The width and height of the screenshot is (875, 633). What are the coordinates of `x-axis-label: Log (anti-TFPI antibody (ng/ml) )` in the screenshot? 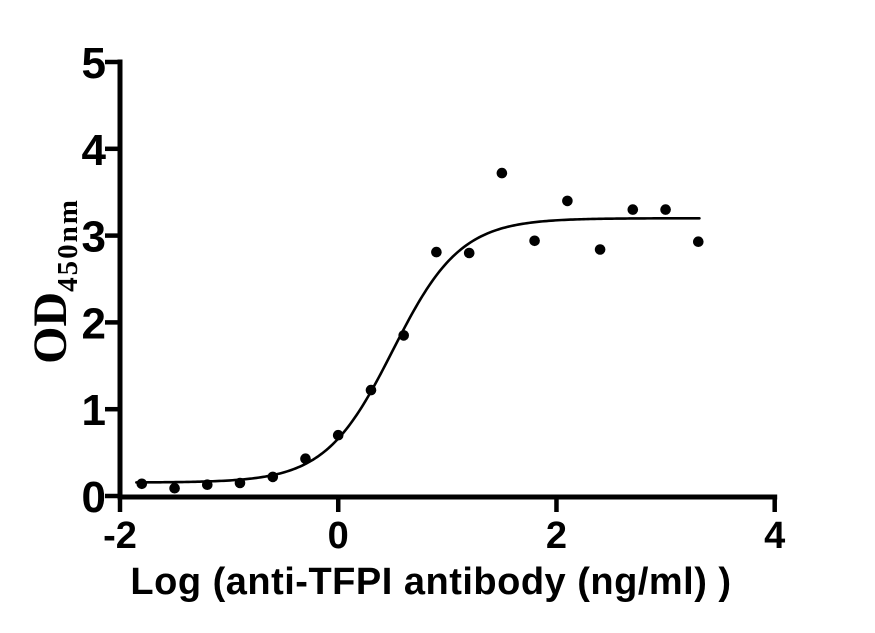 It's located at (431, 582).